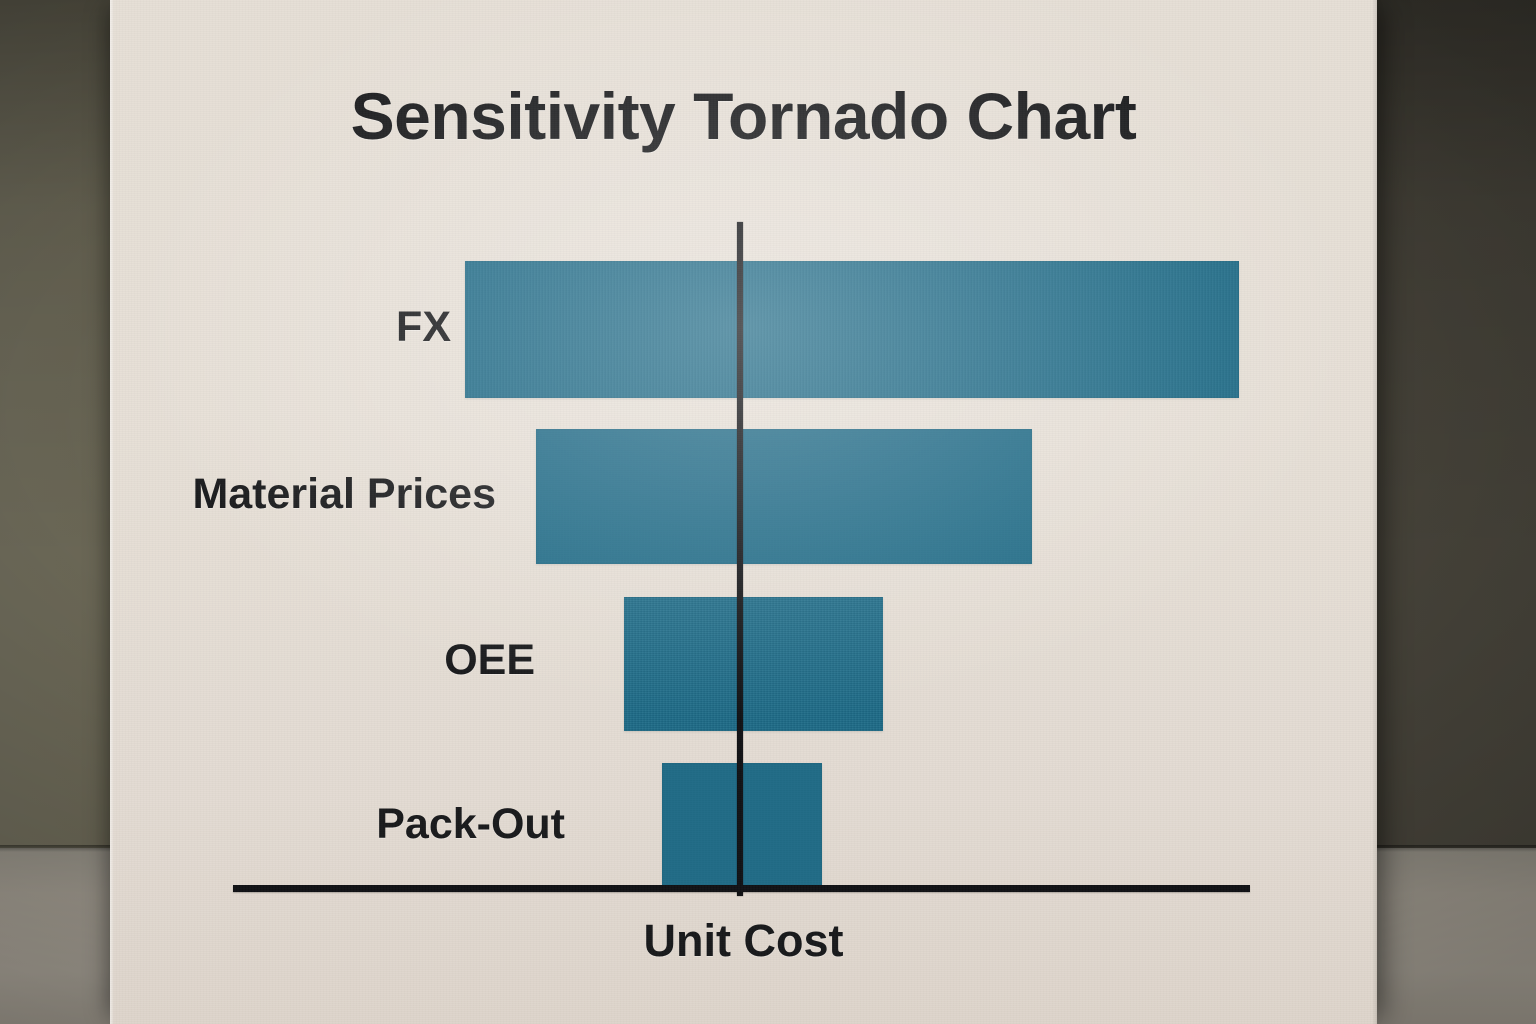 The width and height of the screenshot is (1536, 1024). Describe the element at coordinates (470, 824) in the screenshot. I see `category-label: Pack-Out` at that location.